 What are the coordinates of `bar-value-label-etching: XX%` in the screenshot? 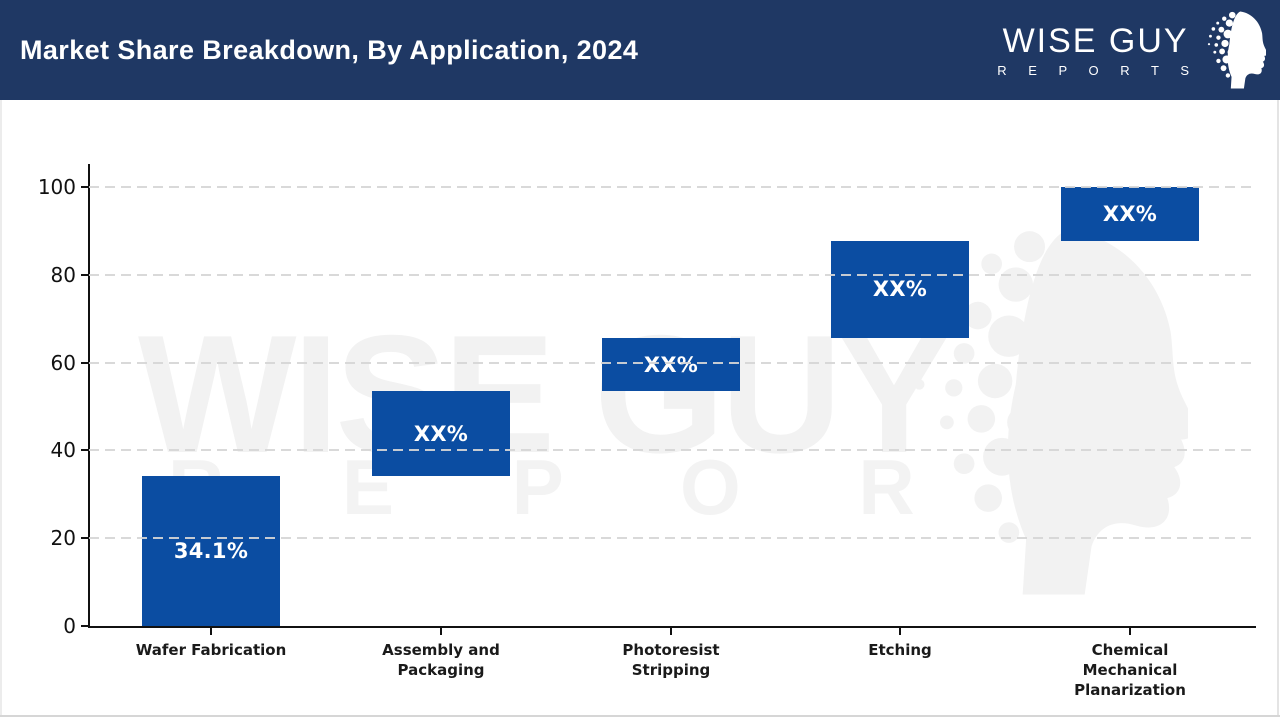 It's located at (900, 289).